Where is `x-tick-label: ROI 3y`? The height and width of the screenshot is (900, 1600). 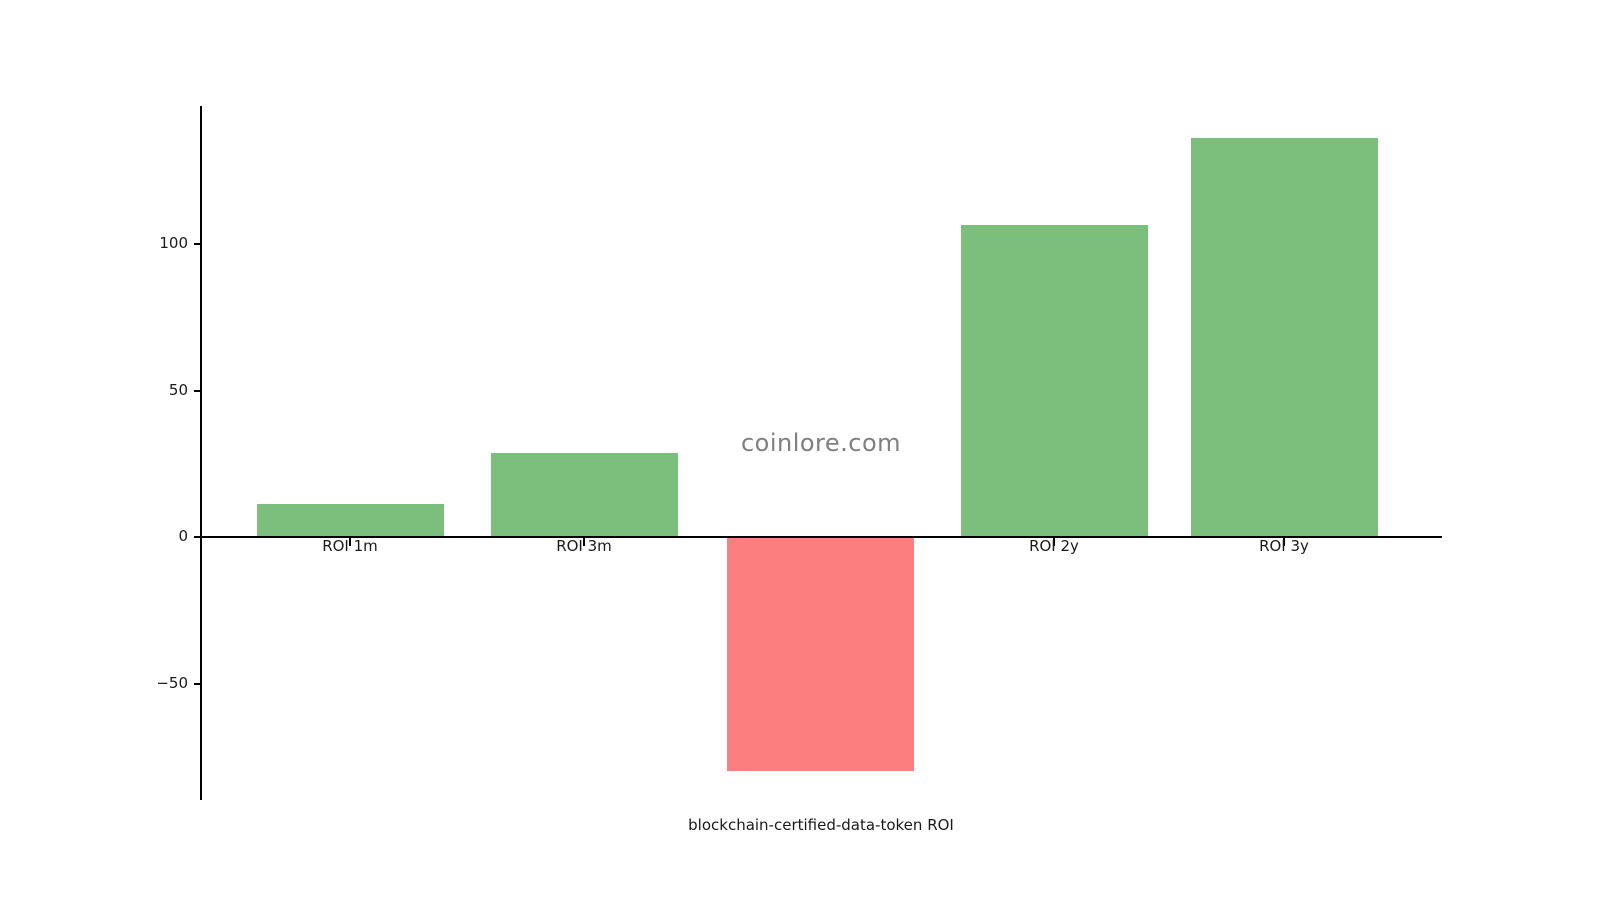
x-tick-label: ROI 3y is located at coordinates (1284, 546).